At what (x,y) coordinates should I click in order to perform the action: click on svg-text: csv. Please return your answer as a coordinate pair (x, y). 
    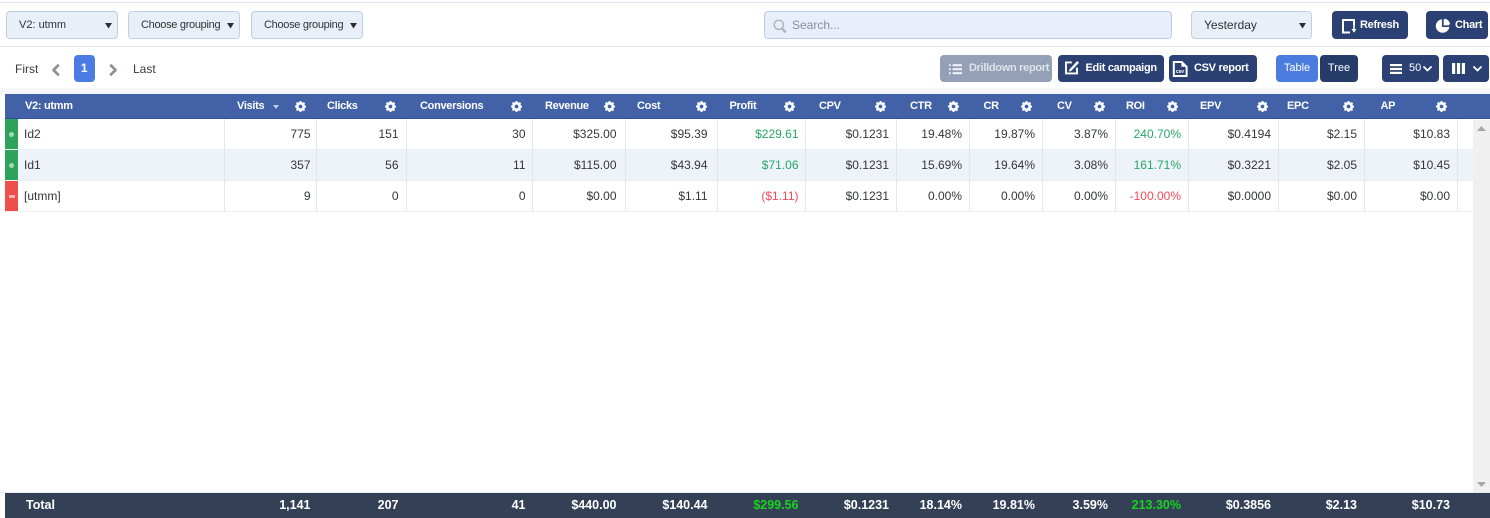
    Looking at the image, I should click on (1180, 72).